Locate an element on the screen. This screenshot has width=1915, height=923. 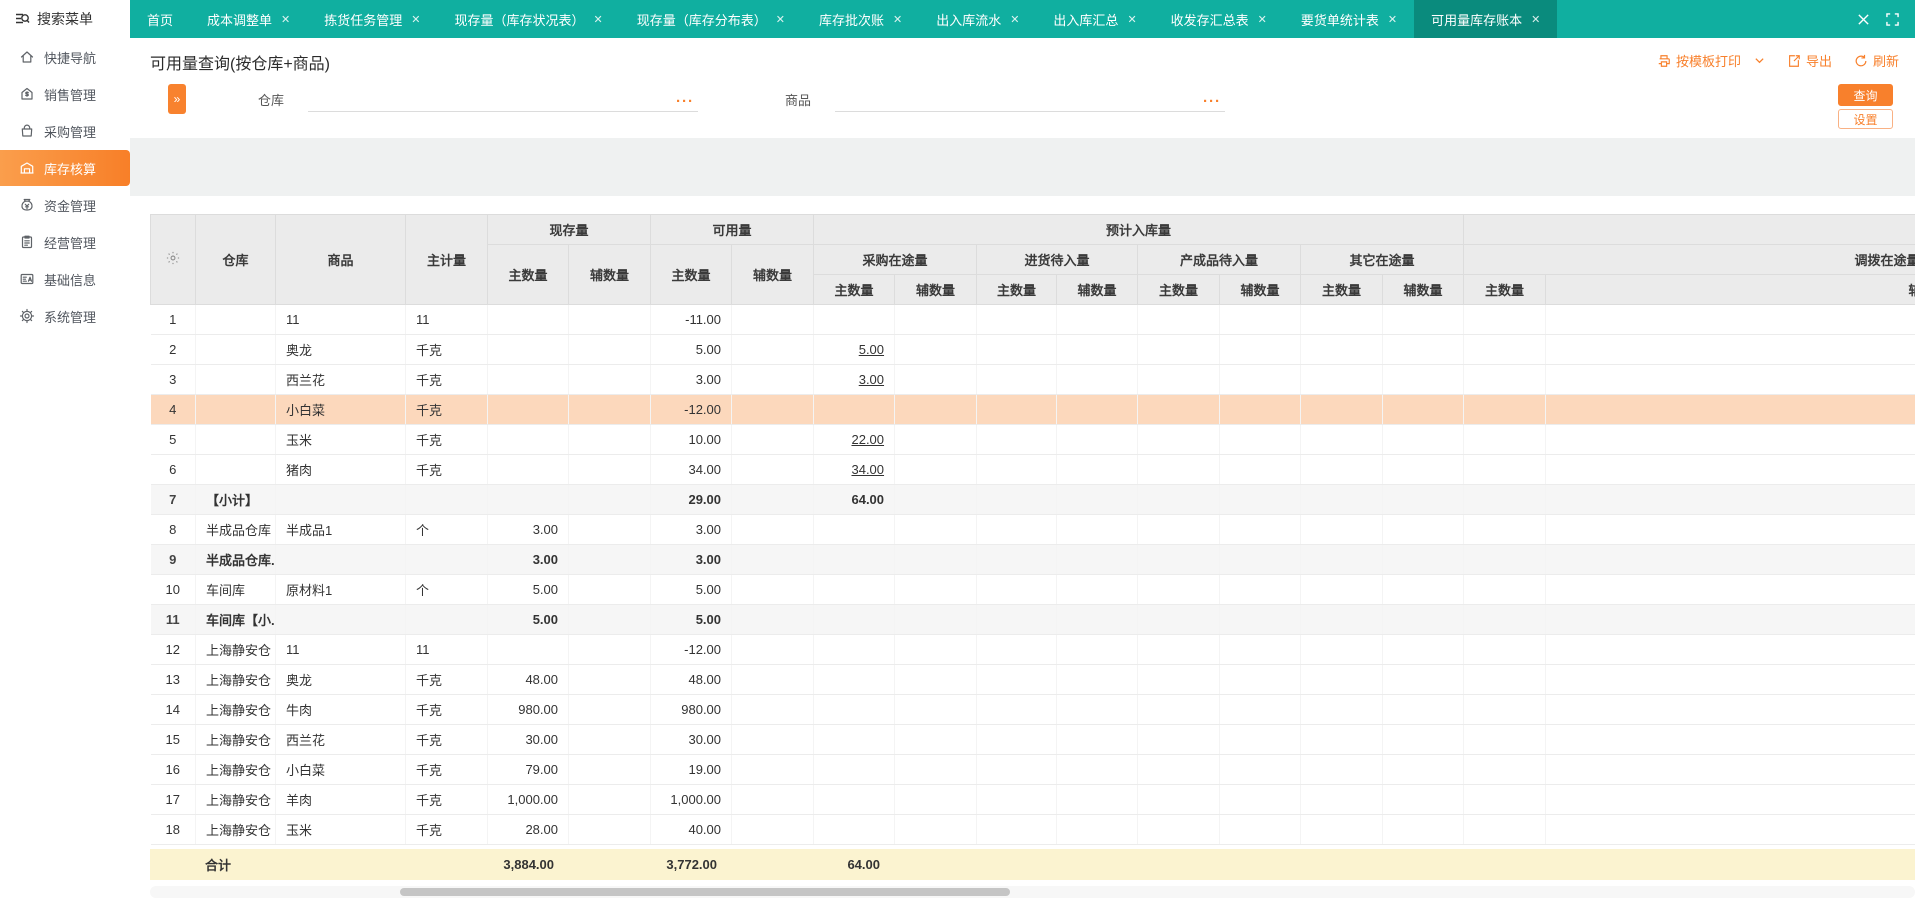
sidebar-item-0: 快捷导航 is located at coordinates (65, 57).